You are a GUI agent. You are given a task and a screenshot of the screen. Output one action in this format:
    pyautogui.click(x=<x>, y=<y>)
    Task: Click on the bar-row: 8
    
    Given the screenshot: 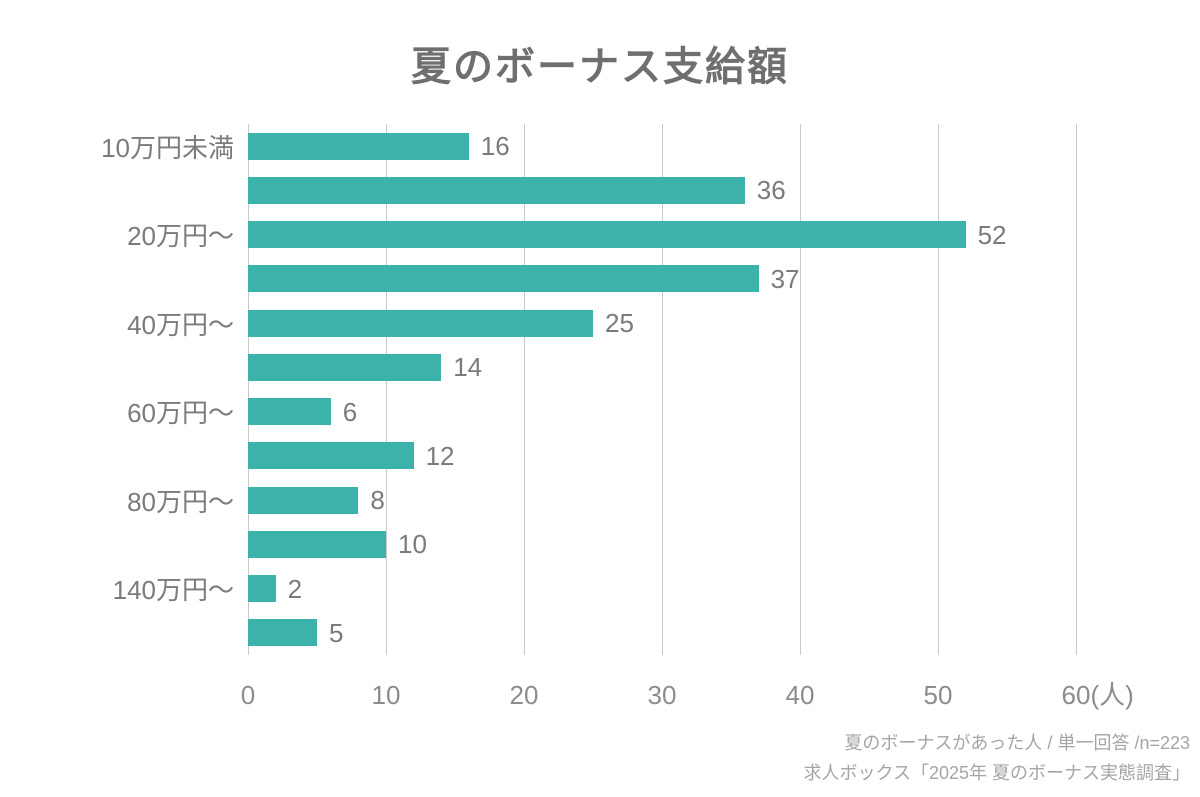 What is the action you would take?
    pyautogui.click(x=662, y=500)
    